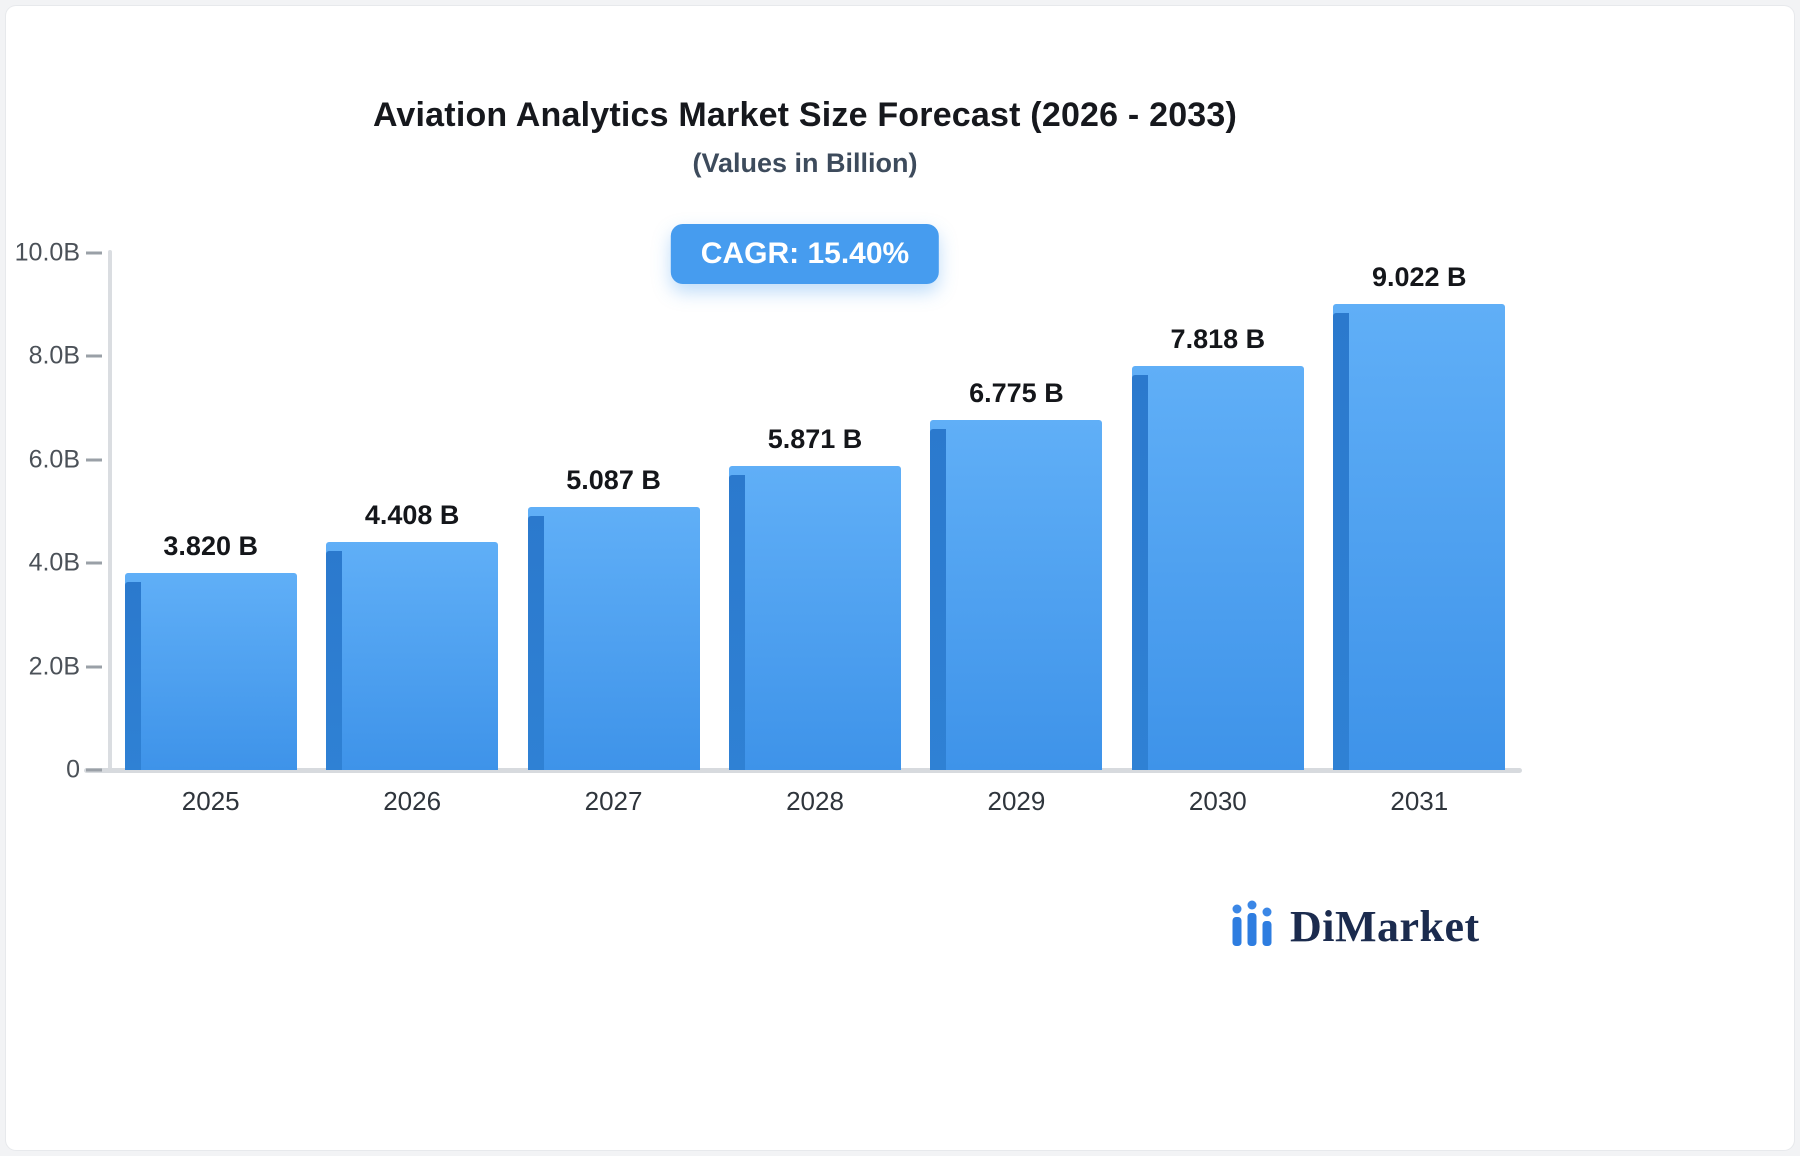 Image resolution: width=1800 pixels, height=1156 pixels. Describe the element at coordinates (613, 638) in the screenshot. I see `bar-2027` at that location.